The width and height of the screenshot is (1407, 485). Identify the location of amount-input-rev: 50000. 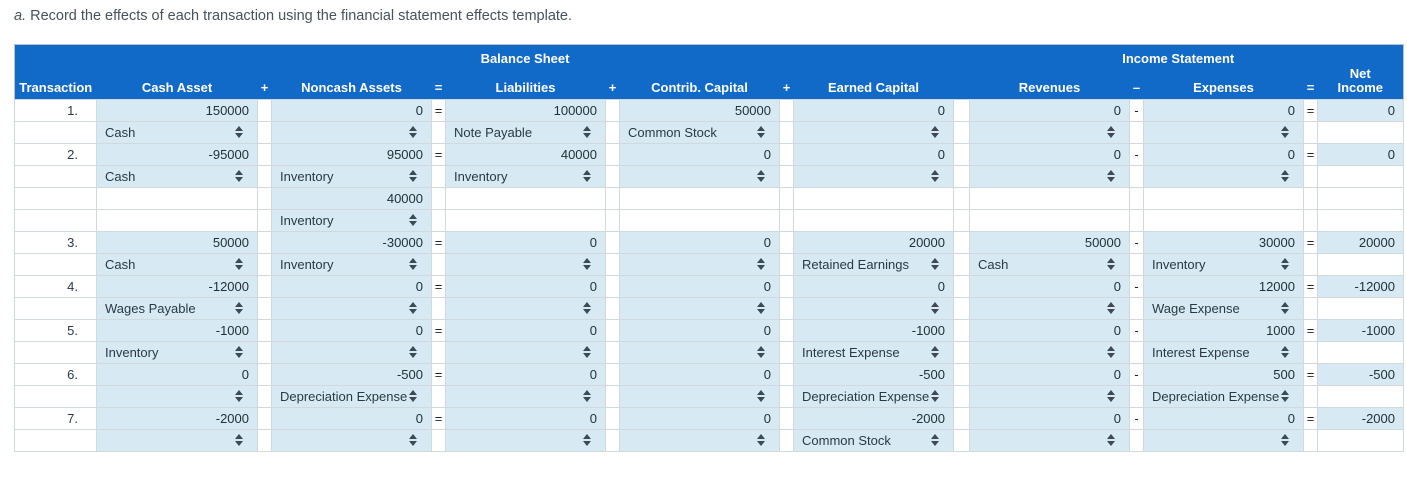
(1049, 242).